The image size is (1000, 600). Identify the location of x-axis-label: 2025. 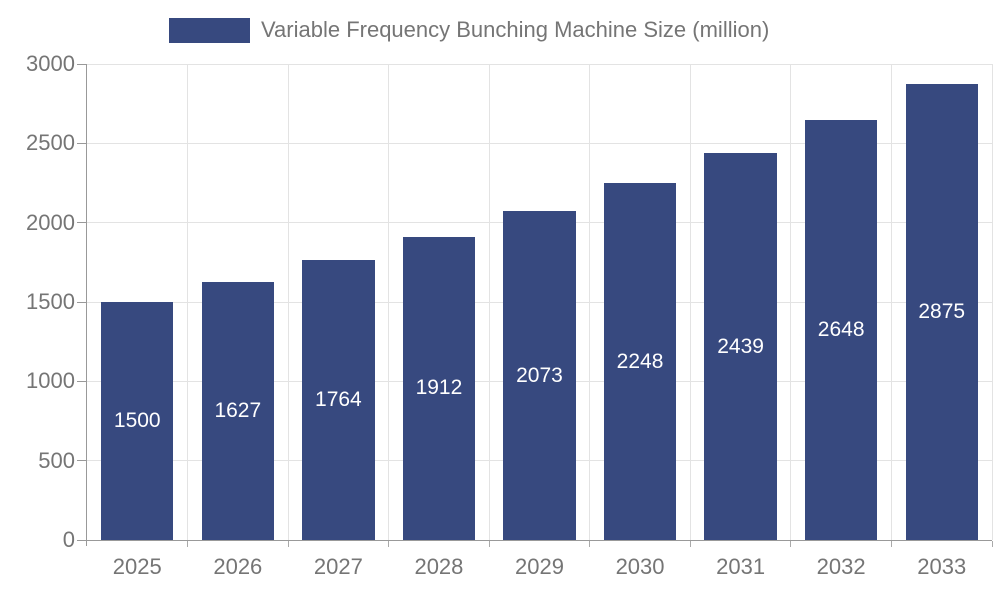
(137, 566).